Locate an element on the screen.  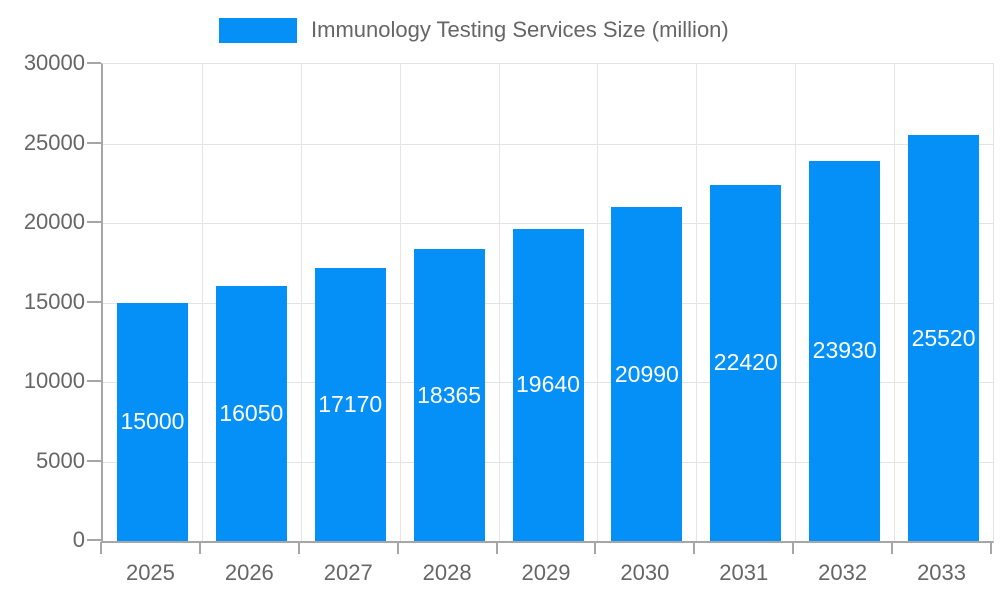
bar-value-label: 19640 is located at coordinates (548, 384).